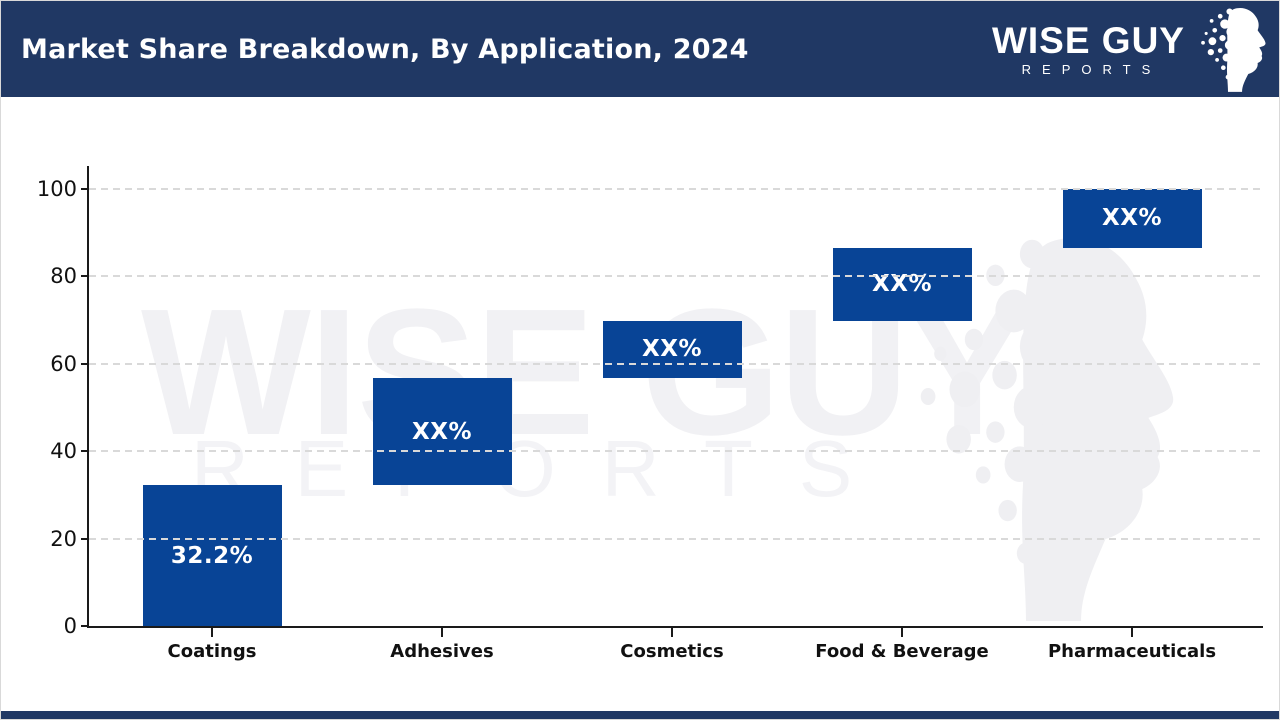  Describe the element at coordinates (1132, 651) in the screenshot. I see `x-category-label: Pharmaceuticals` at that location.